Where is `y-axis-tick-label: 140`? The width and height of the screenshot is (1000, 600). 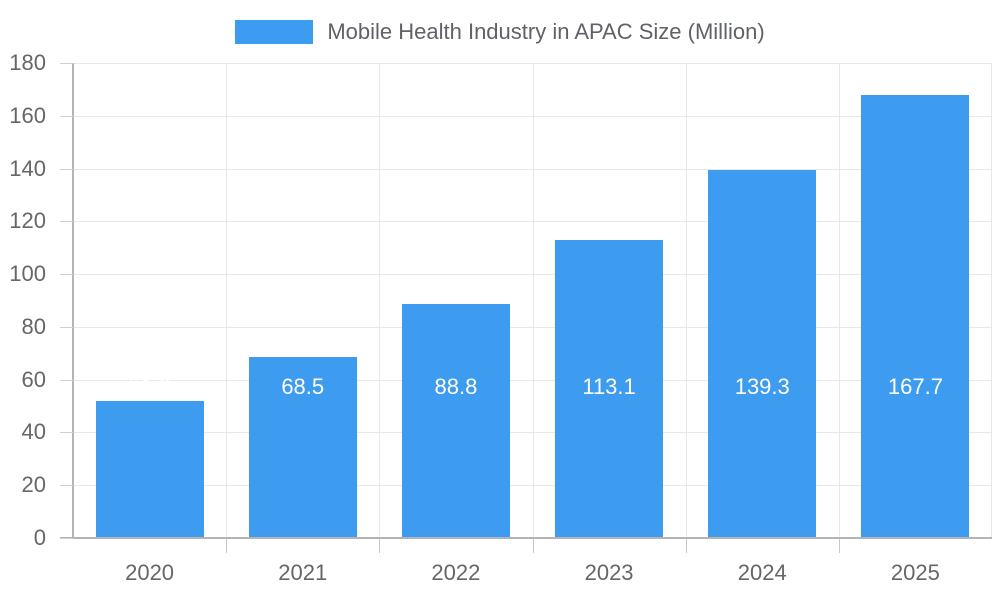 y-axis-tick-label: 140 is located at coordinates (27, 168).